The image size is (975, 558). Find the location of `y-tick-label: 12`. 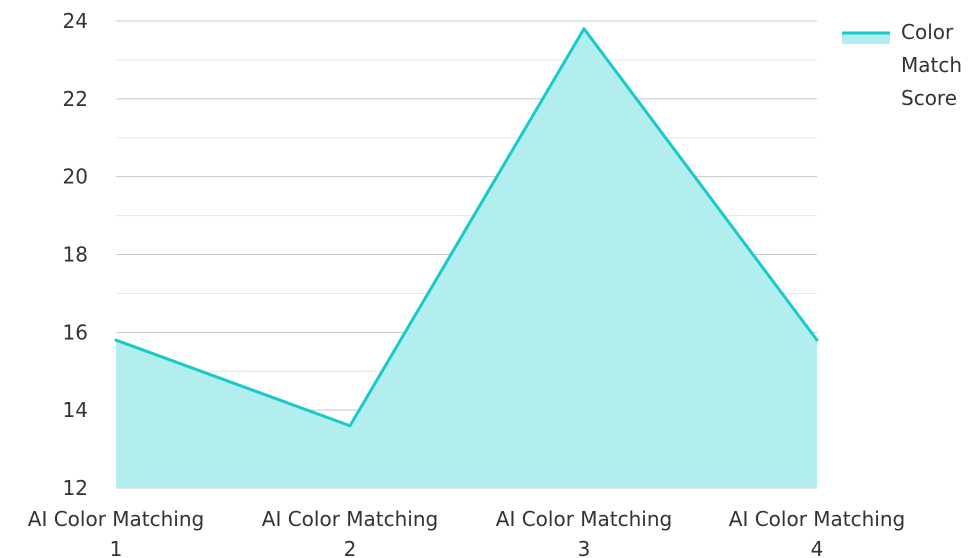

y-tick-label: 12 is located at coordinates (75, 488).